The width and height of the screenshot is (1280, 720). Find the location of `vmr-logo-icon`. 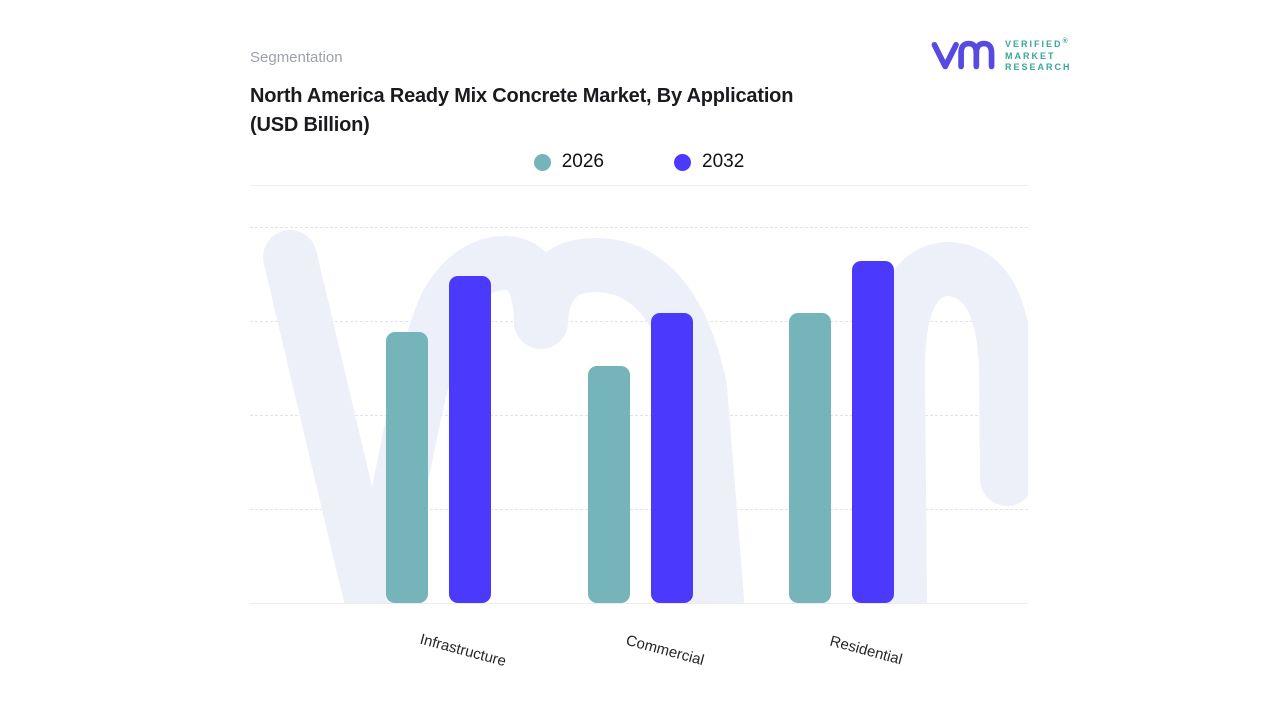

vmr-logo-icon is located at coordinates (963, 55).